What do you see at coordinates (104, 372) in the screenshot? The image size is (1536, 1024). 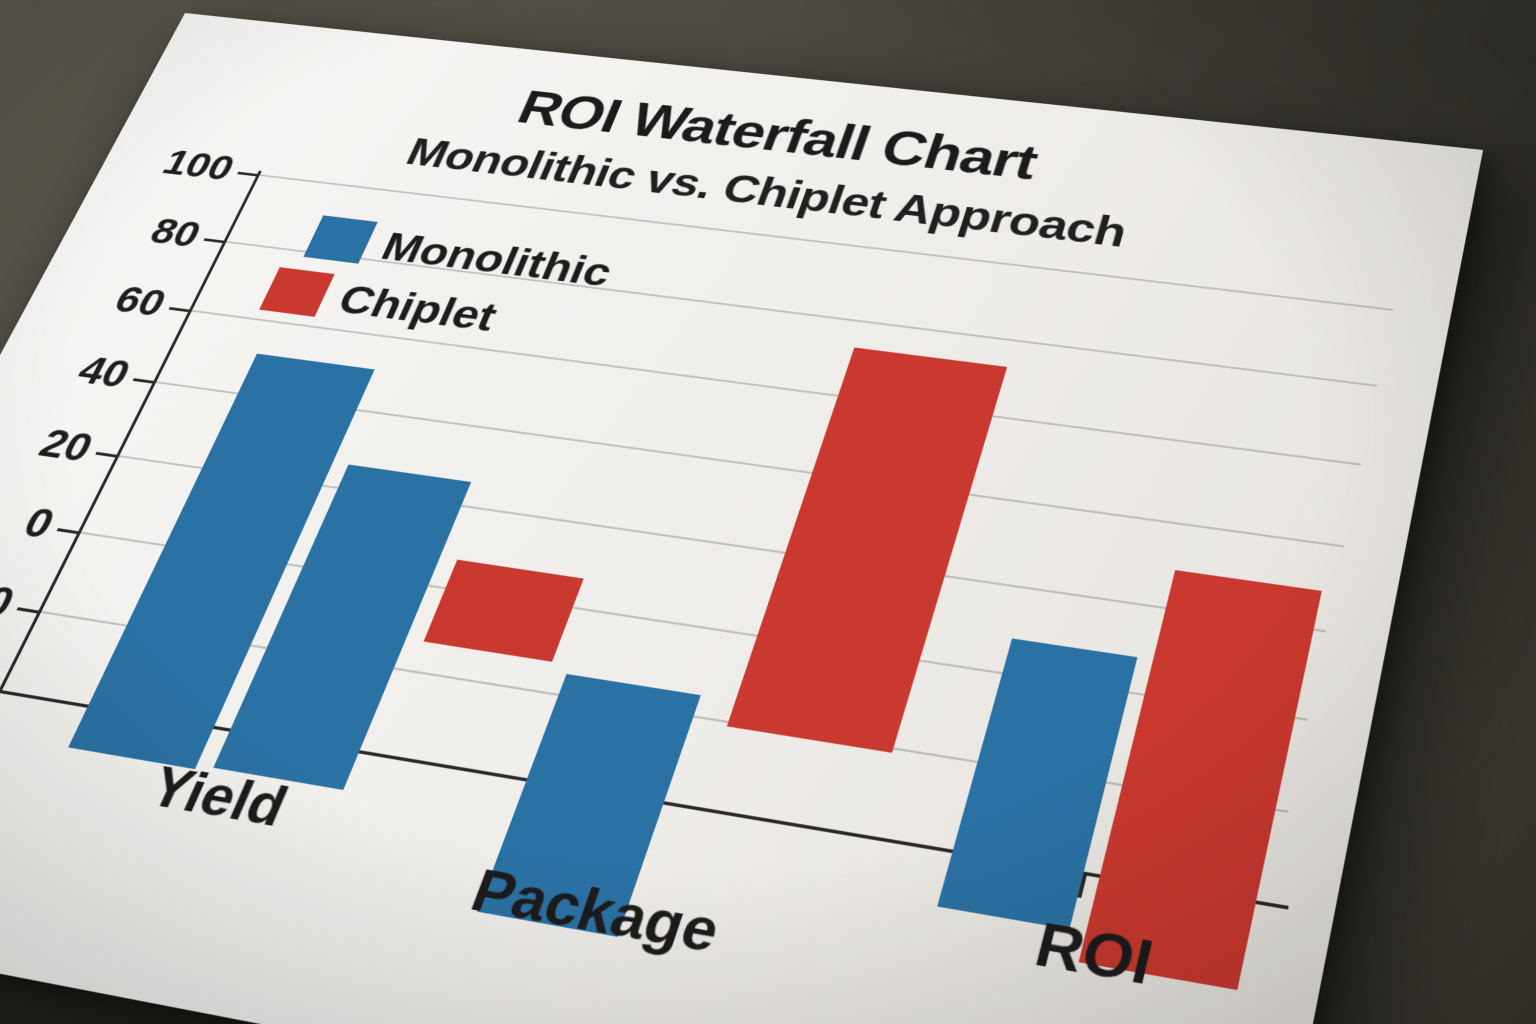 I see `y-tick-label-40: 40` at bounding box center [104, 372].